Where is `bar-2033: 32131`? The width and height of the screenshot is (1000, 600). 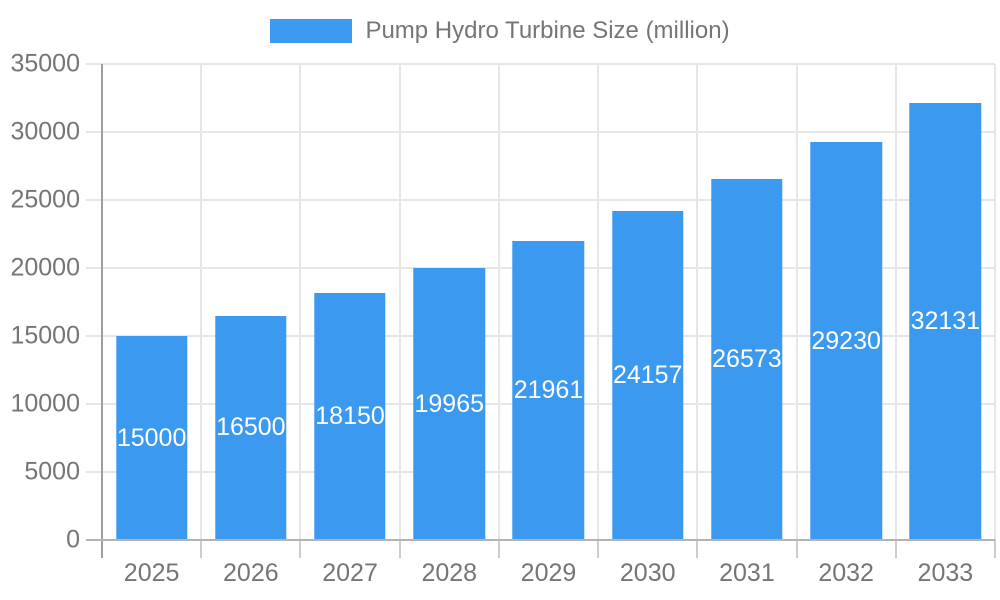
bar-2033: 32131 is located at coordinates (945, 321).